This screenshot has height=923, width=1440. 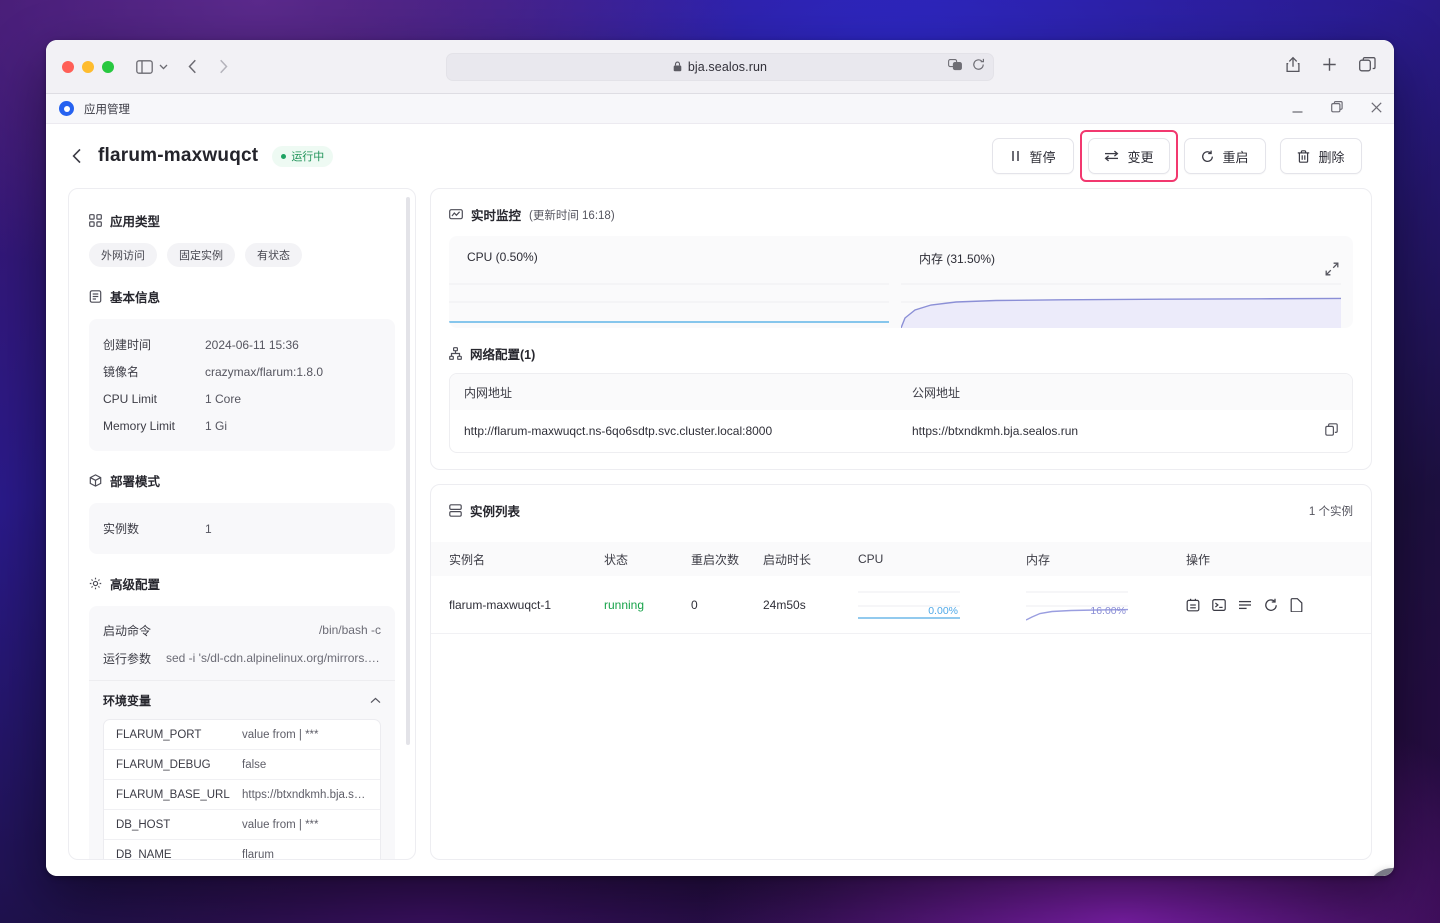 What do you see at coordinates (1129, 156) in the screenshot?
I see `change-button: 变更` at bounding box center [1129, 156].